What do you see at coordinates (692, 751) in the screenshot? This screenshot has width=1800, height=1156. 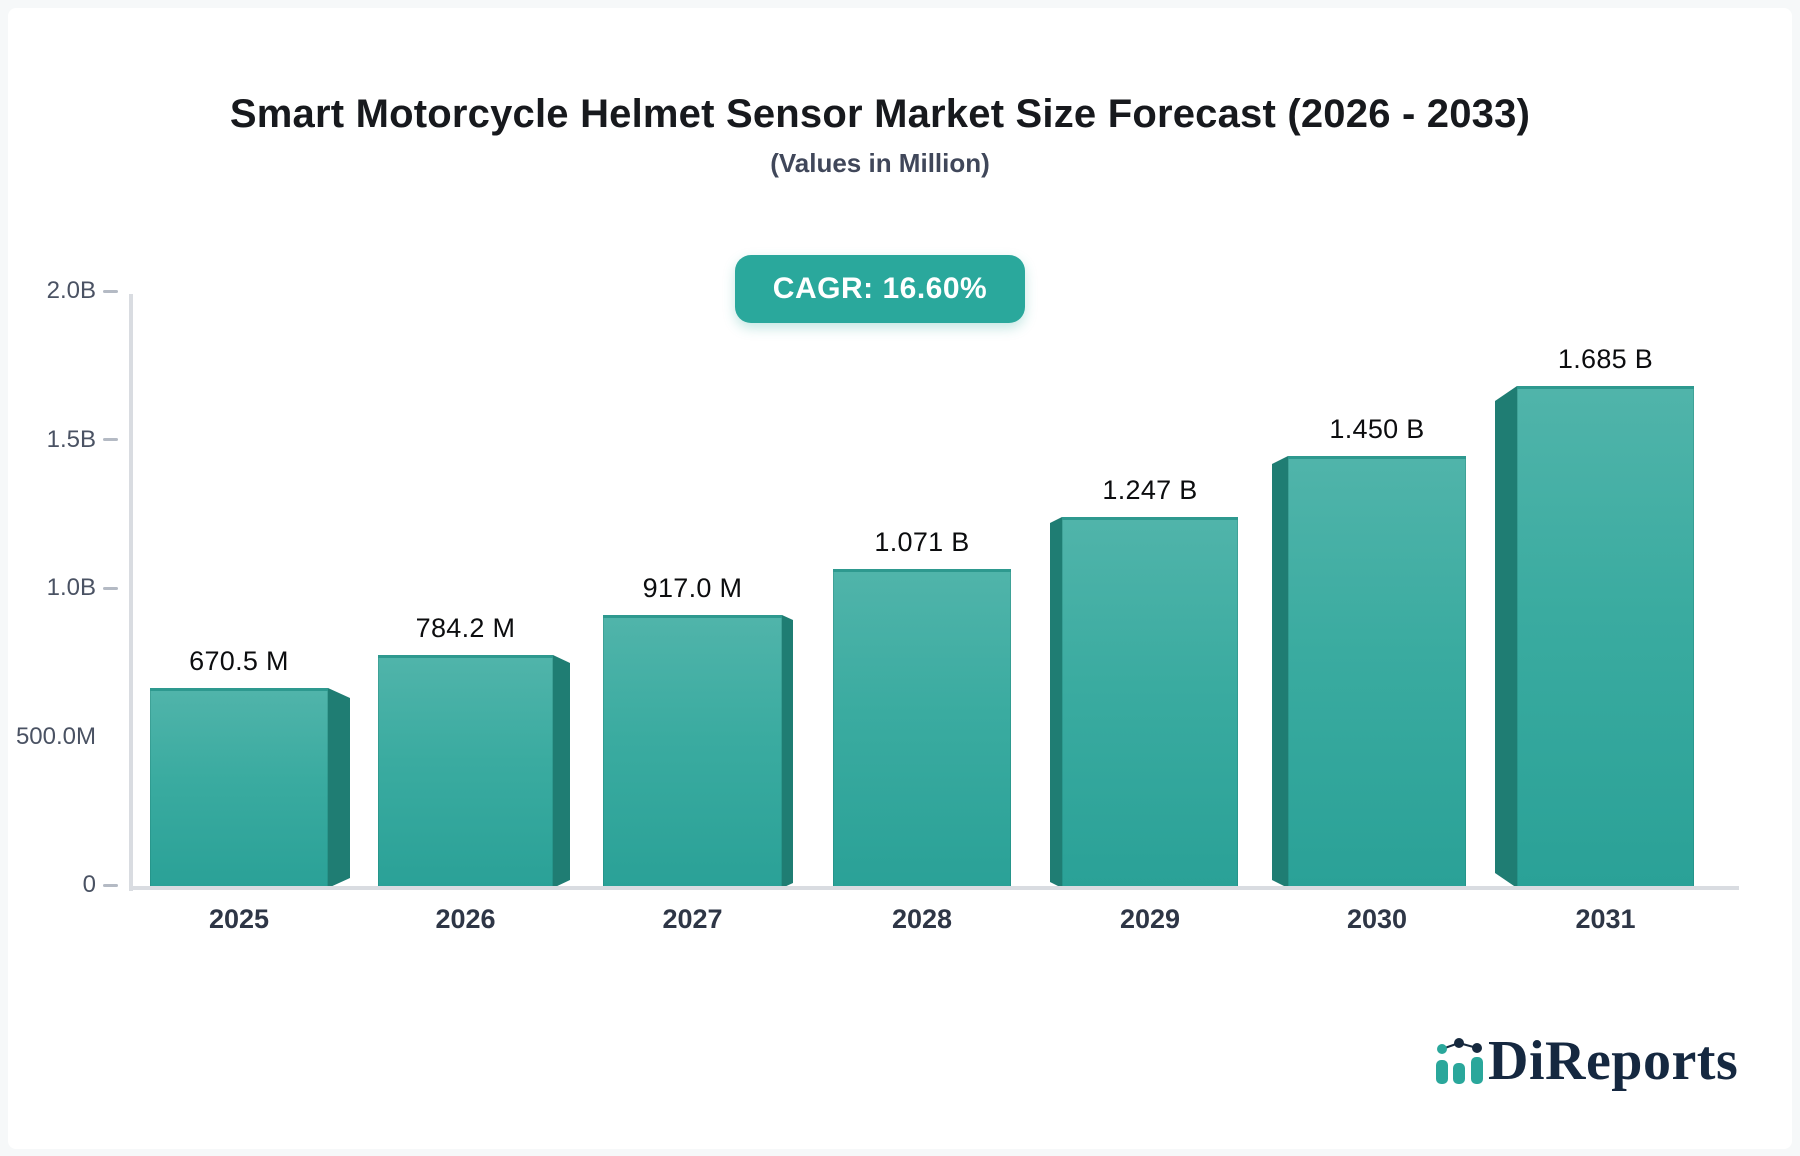 I see `bar-2027` at bounding box center [692, 751].